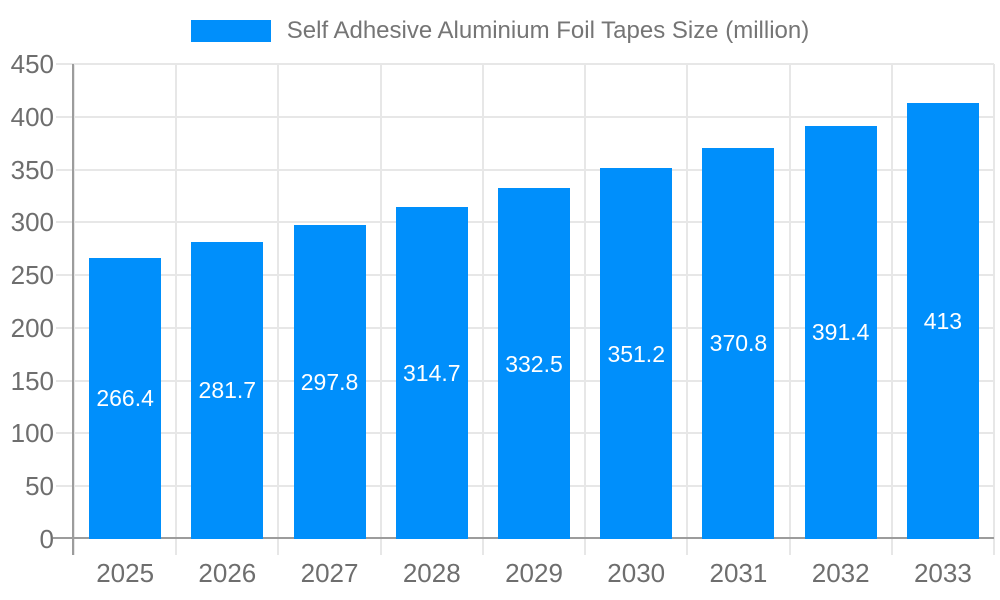 The image size is (1000, 600). What do you see at coordinates (32, 433) in the screenshot?
I see `y-axis-tick-label: 100` at bounding box center [32, 433].